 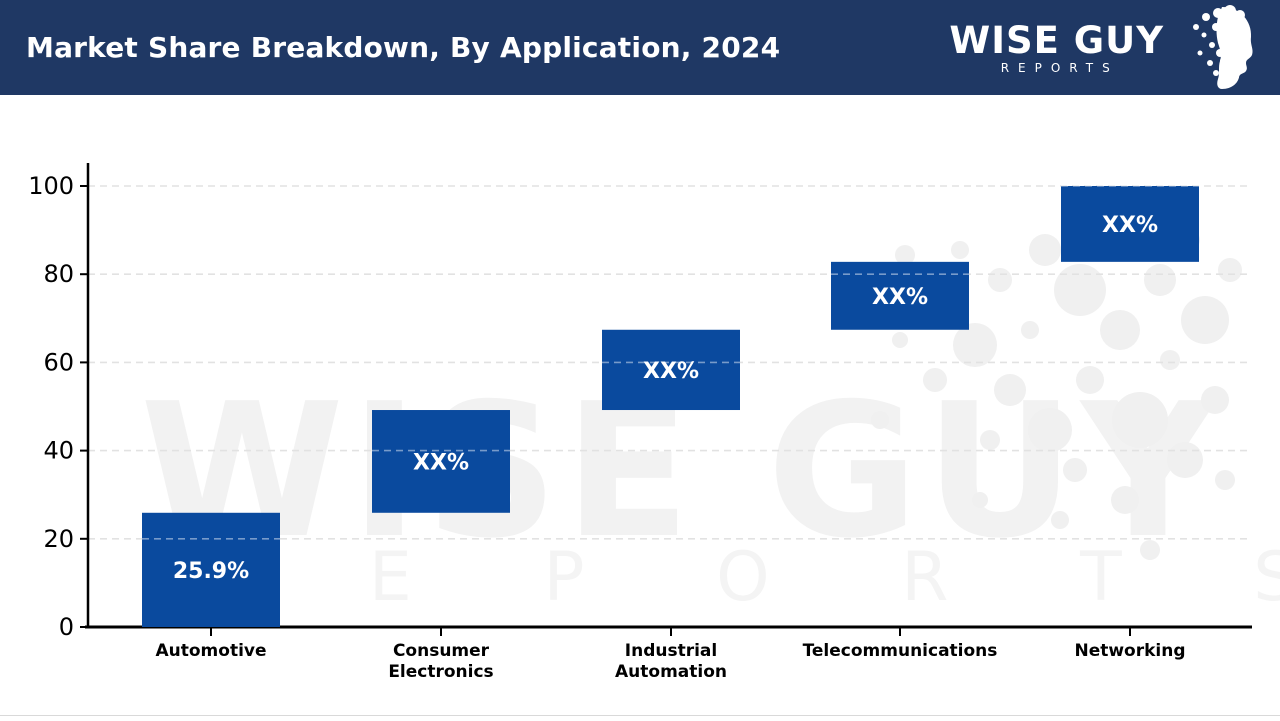 What do you see at coordinates (210, 651) in the screenshot?
I see `x-category-label: Automotive` at bounding box center [210, 651].